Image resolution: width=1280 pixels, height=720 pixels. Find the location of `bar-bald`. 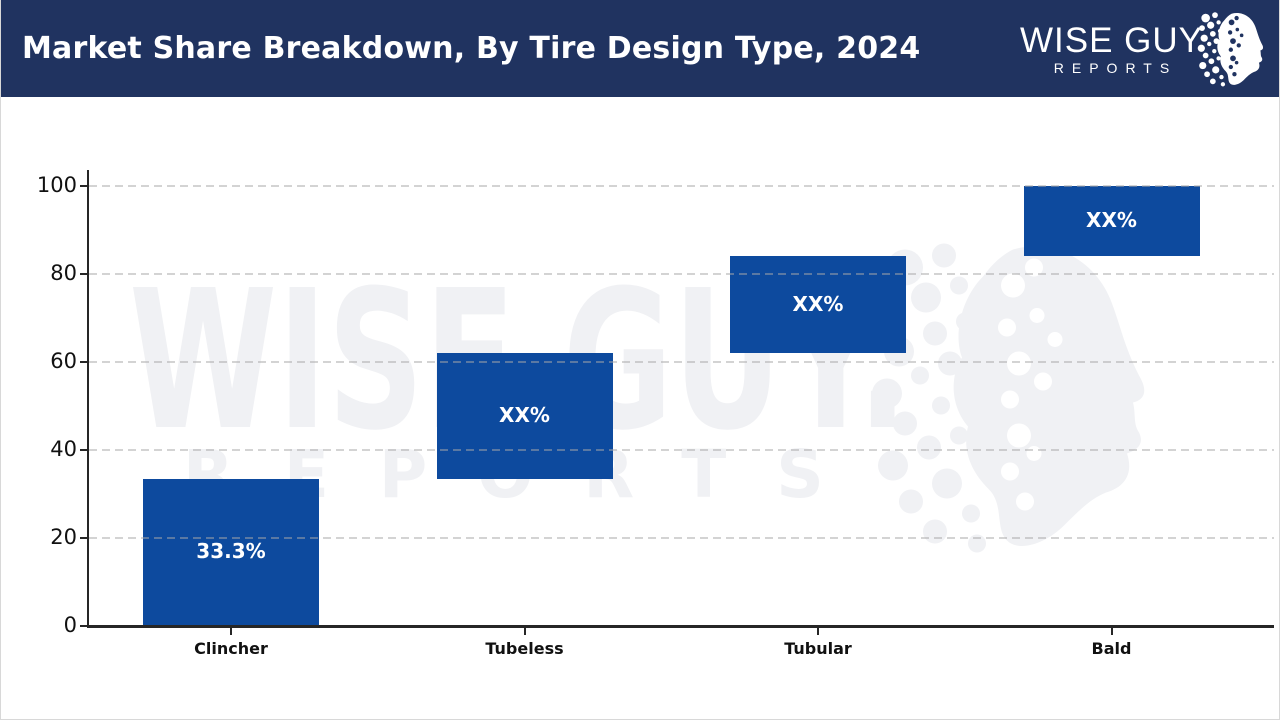

bar-bald is located at coordinates (1111, 221).